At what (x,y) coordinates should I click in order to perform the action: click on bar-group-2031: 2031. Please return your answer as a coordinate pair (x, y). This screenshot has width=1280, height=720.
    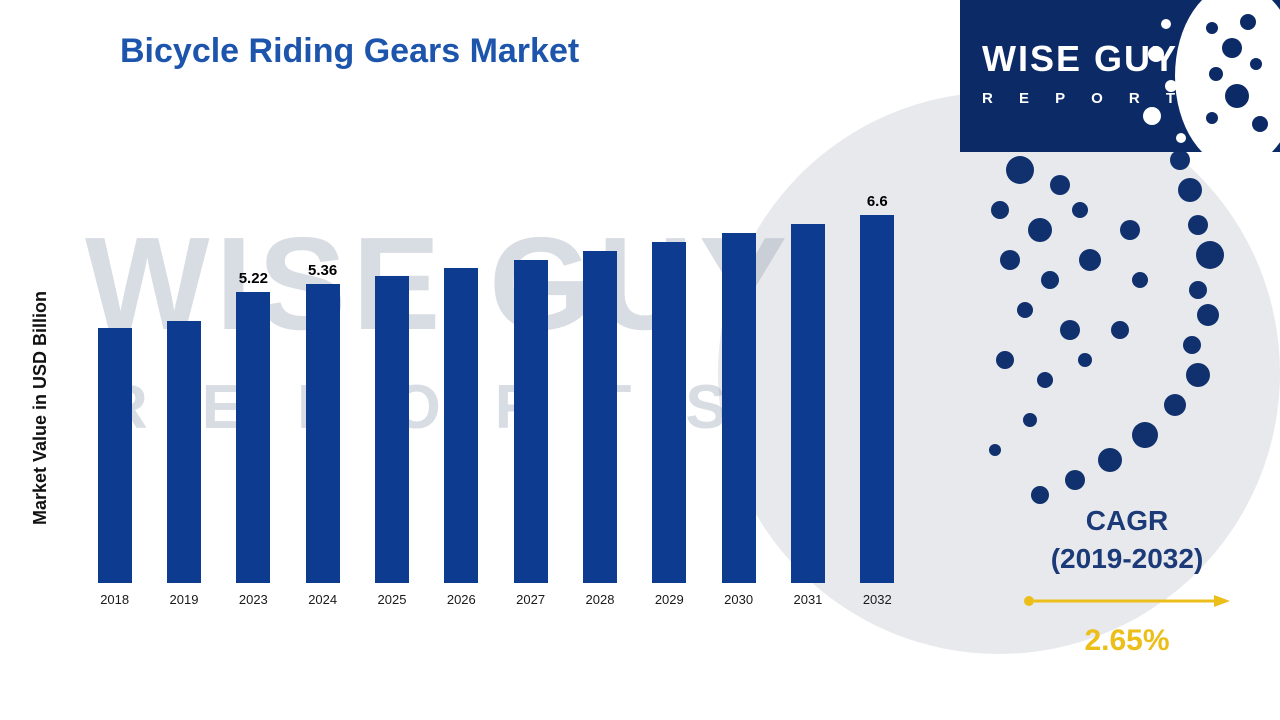
    Looking at the image, I should click on (807, 392).